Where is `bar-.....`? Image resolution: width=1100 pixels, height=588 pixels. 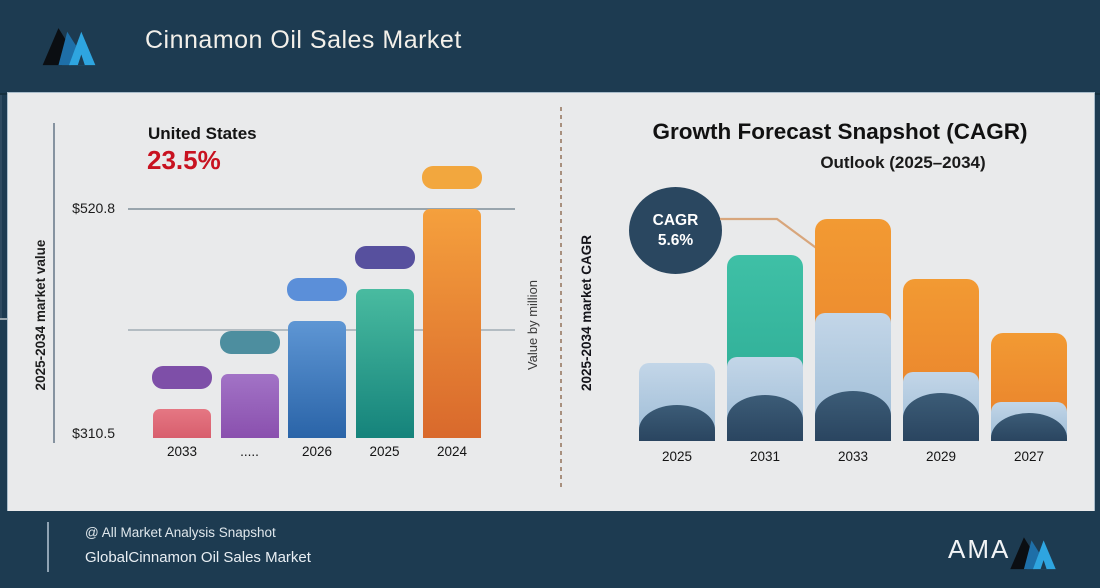 bar-..... is located at coordinates (249, 405).